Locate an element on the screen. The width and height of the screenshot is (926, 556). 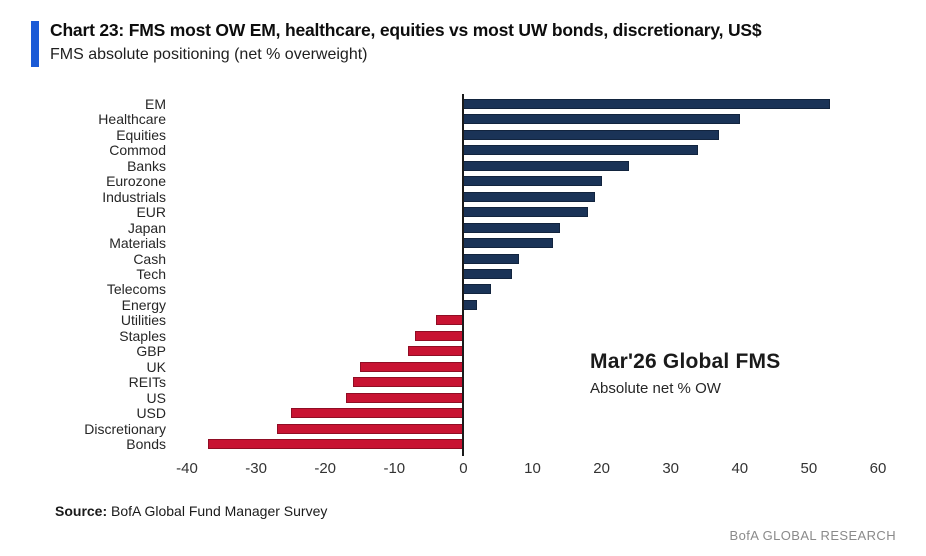
bar-row: Equities is located at coordinates (463, 134).